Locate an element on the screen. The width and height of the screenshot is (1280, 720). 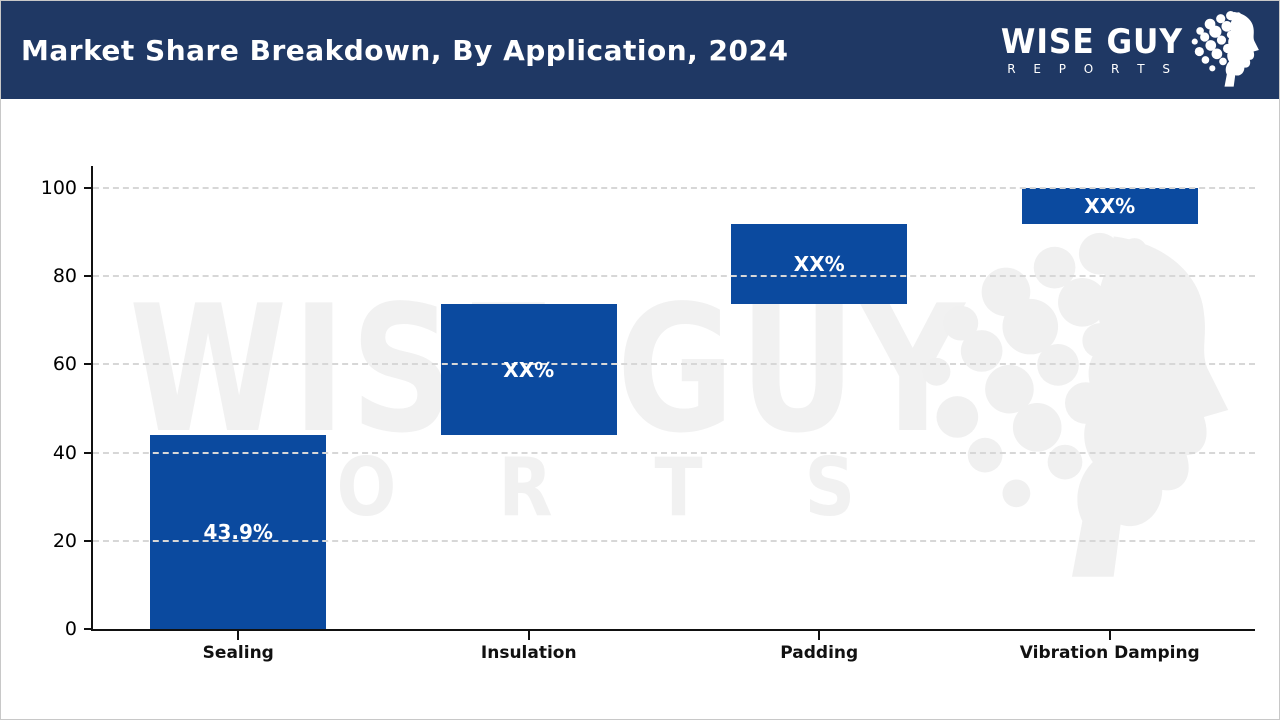
y-axis-label-100: 100 is located at coordinates (58, 188).